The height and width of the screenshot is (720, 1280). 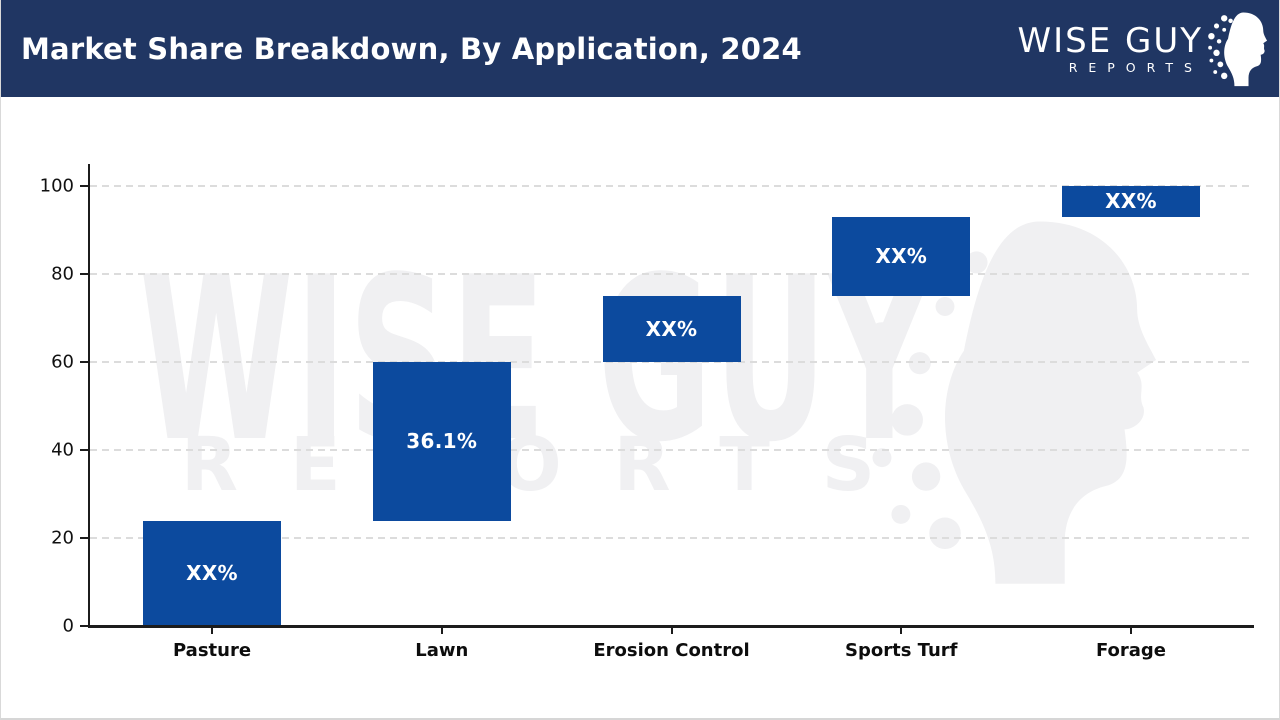 What do you see at coordinates (212, 650) in the screenshot?
I see `x-category-label: Pasture` at bounding box center [212, 650].